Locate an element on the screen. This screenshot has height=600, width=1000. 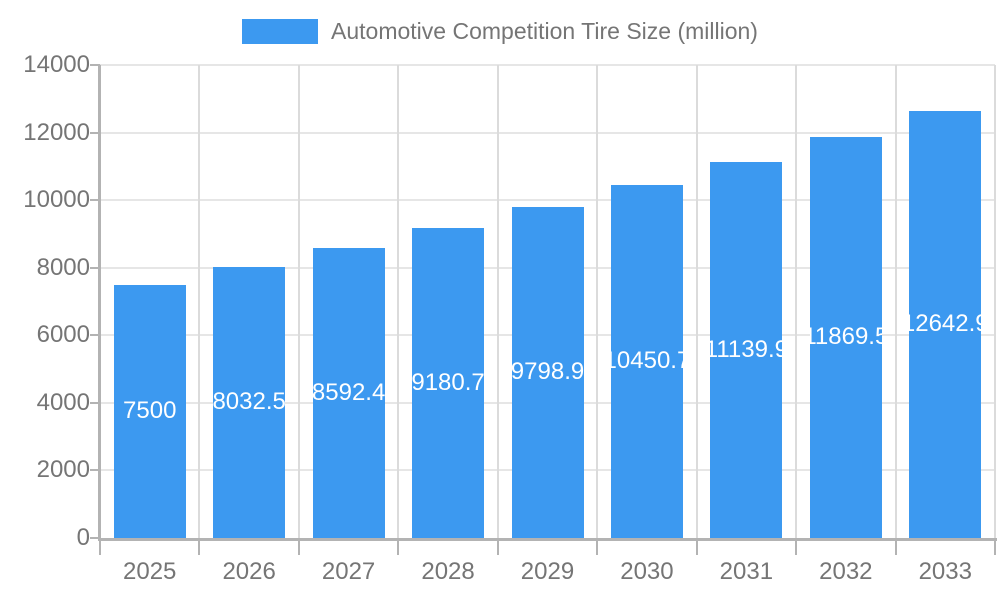
bar: 12642.9 is located at coordinates (945, 324).